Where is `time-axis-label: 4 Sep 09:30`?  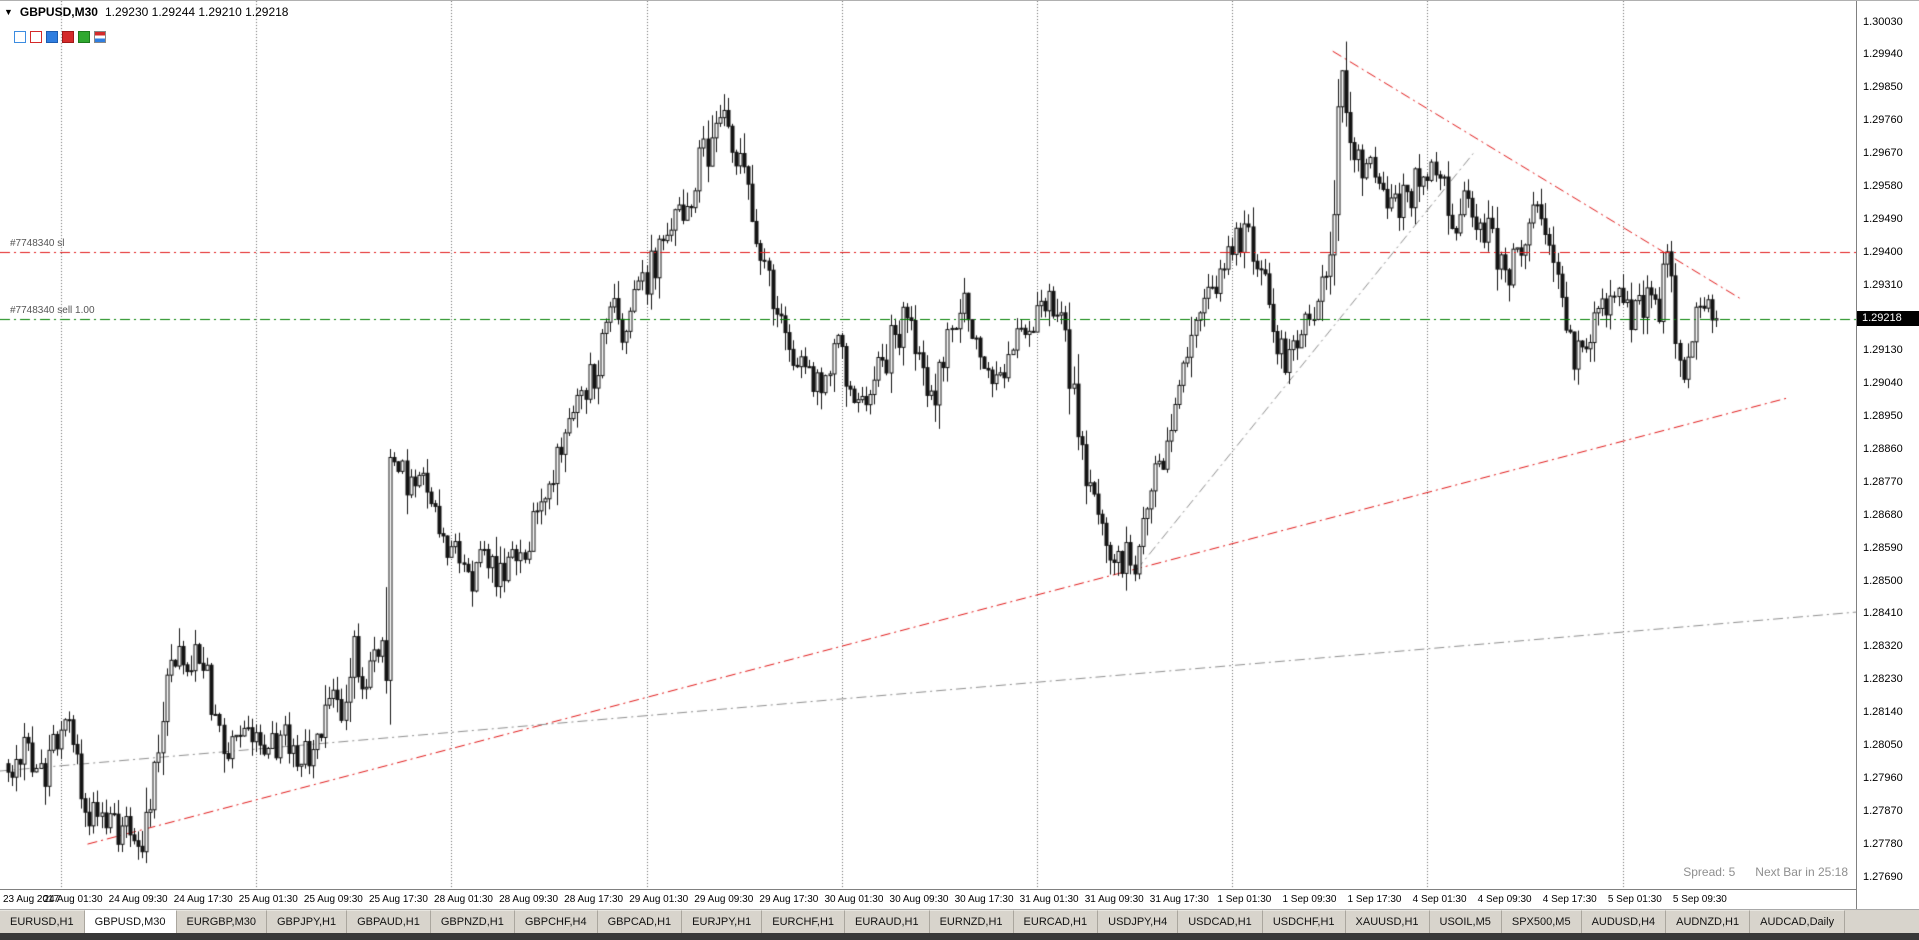
time-axis-label: 4 Sep 09:30 is located at coordinates (1504, 899).